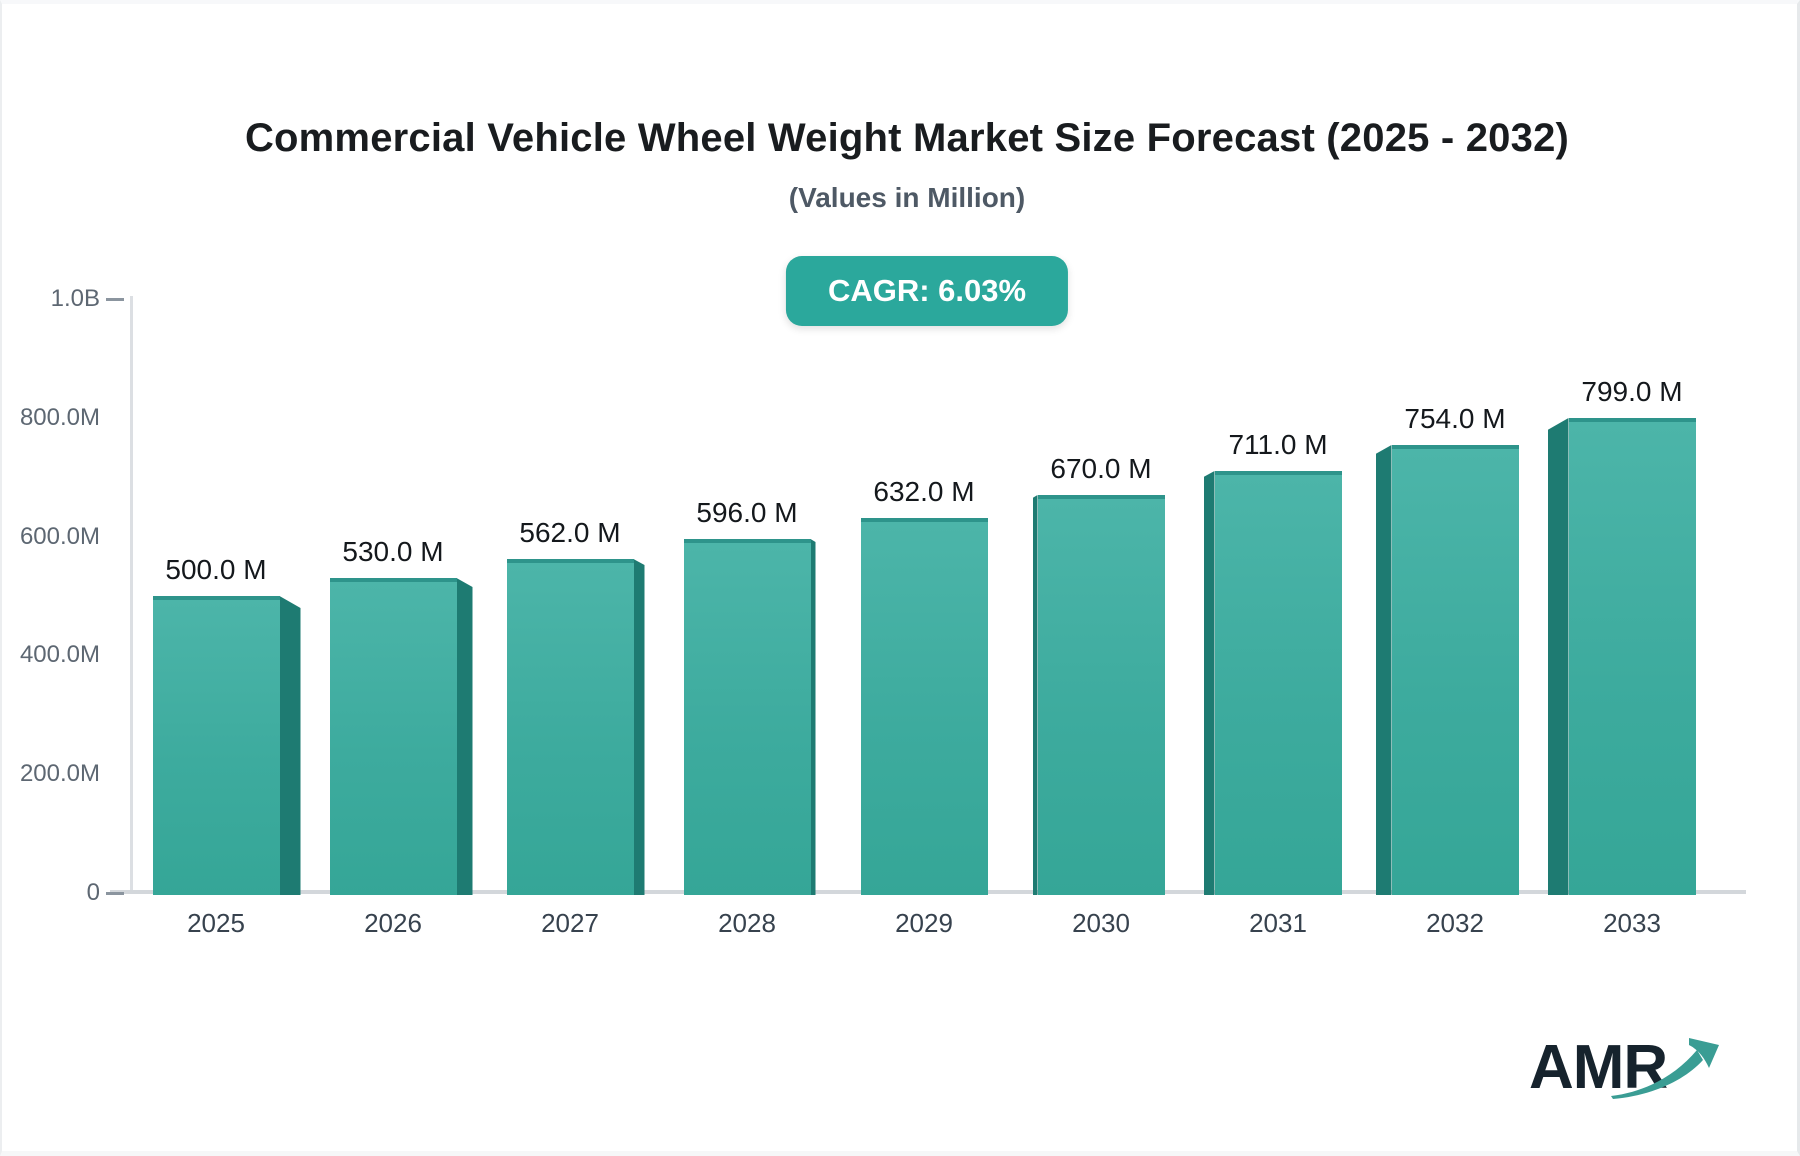 The height and width of the screenshot is (1156, 1800). I want to click on bar-value-label: 562.0 M, so click(570, 532).